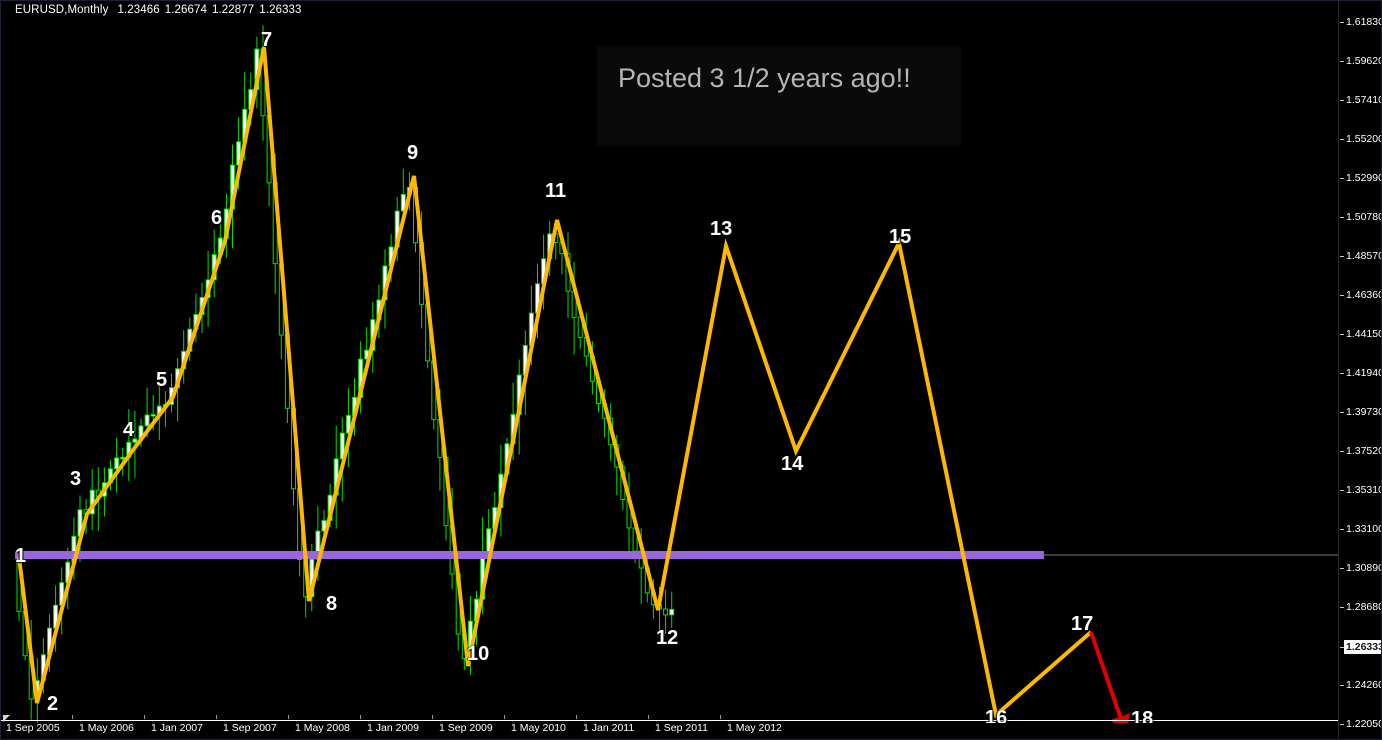 This screenshot has height=740, width=1382. I want to click on price-tick-label: 1.24260, so click(1364, 685).